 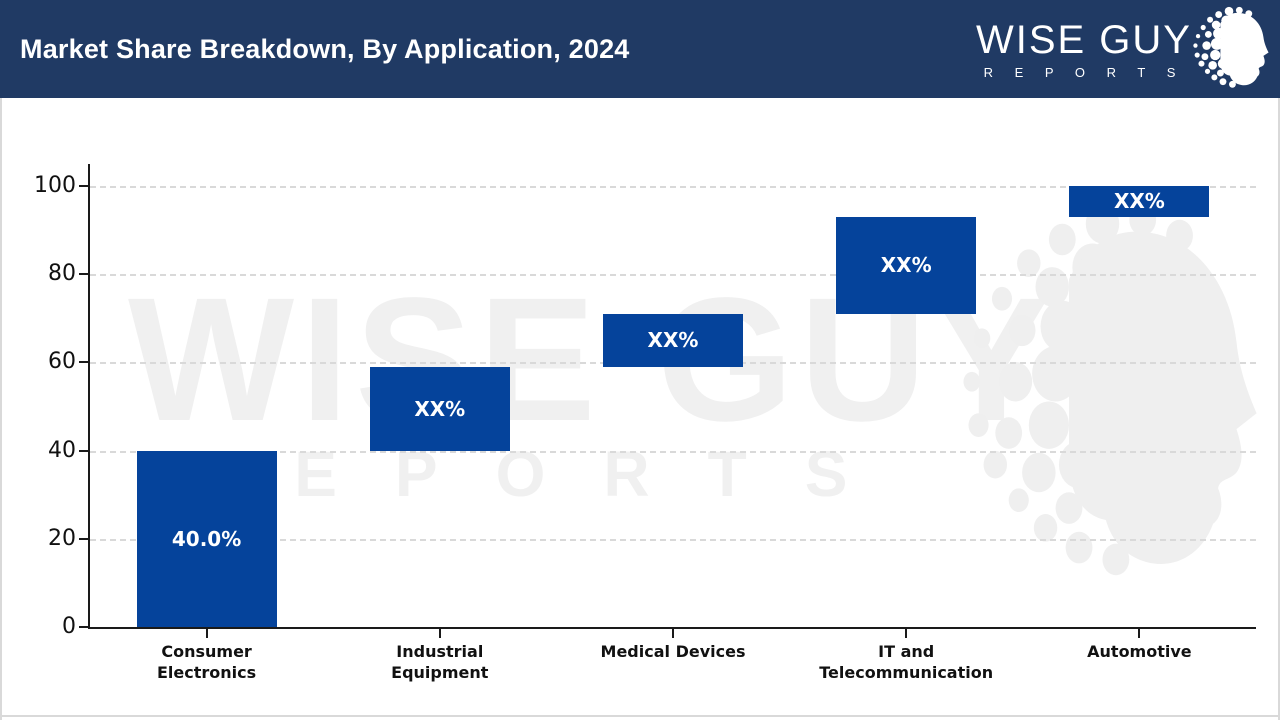 I want to click on frame-bottom-line, so click(x=640, y=716).